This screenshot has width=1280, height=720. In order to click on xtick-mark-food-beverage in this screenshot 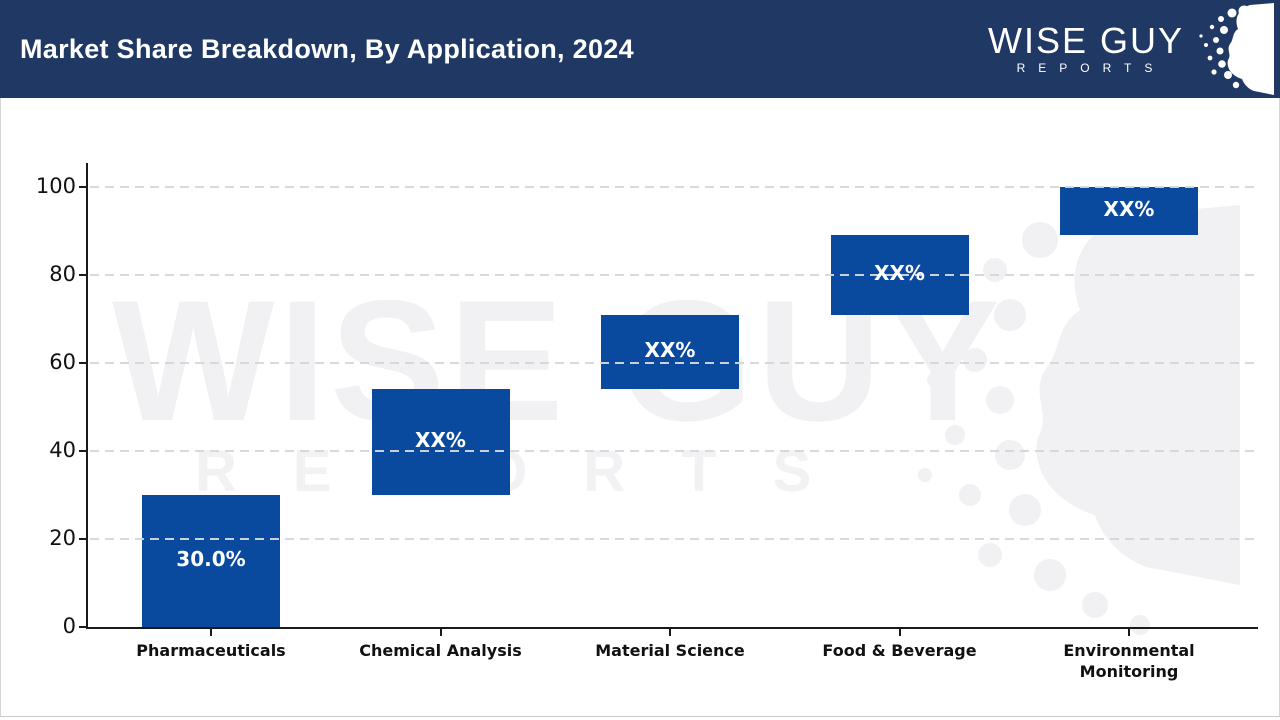, I will do `click(899, 632)`.